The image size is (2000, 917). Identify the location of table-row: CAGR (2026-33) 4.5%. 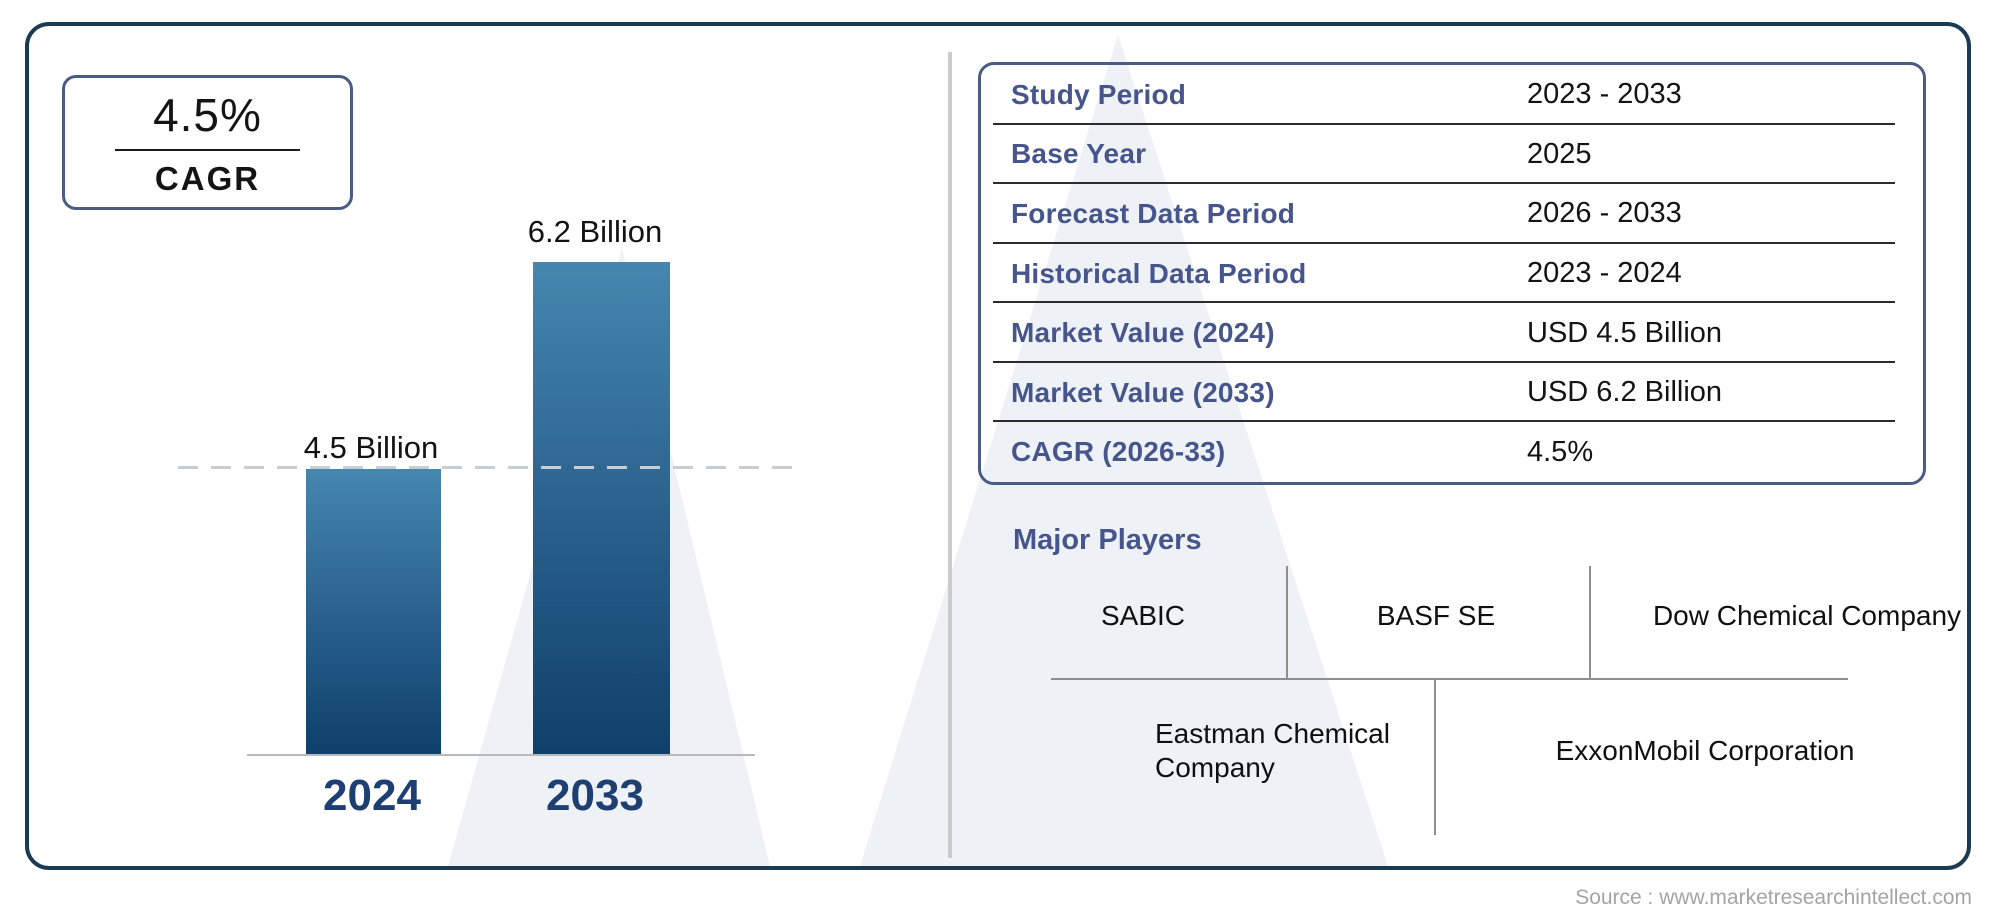
(1452, 452).